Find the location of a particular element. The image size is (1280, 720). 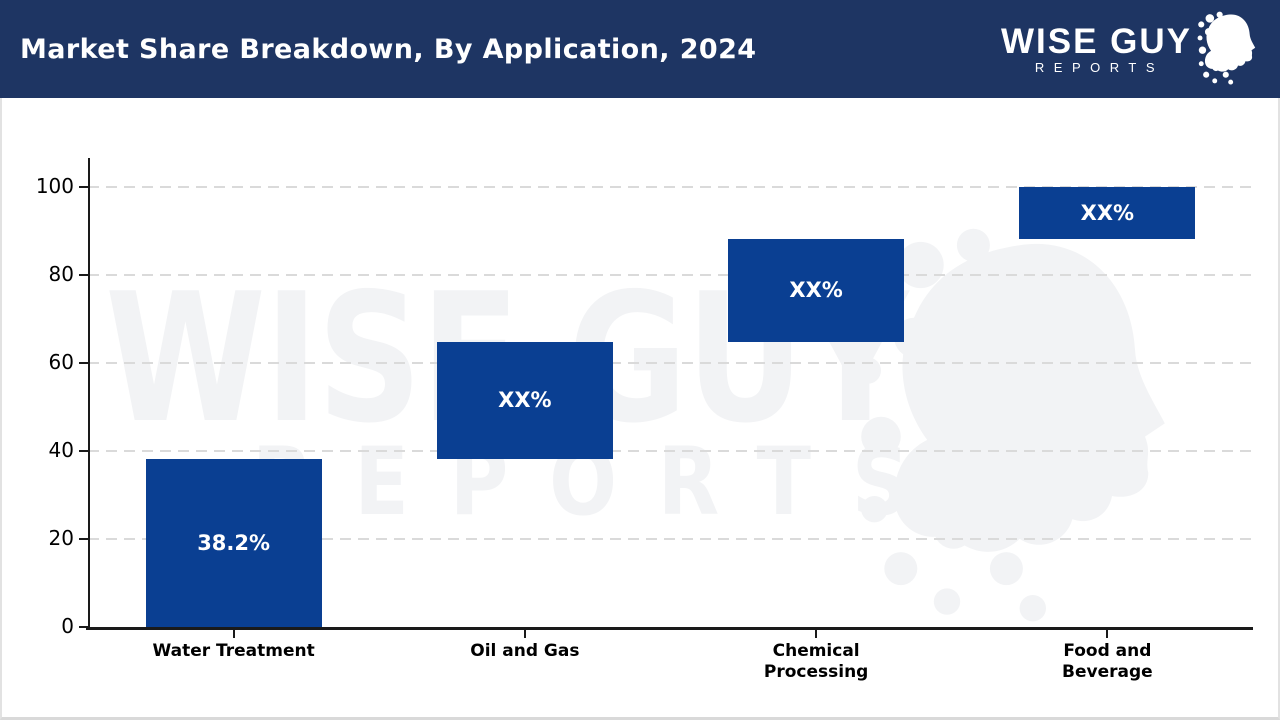

x-axis-label: Oil and Gas is located at coordinates (525, 651).